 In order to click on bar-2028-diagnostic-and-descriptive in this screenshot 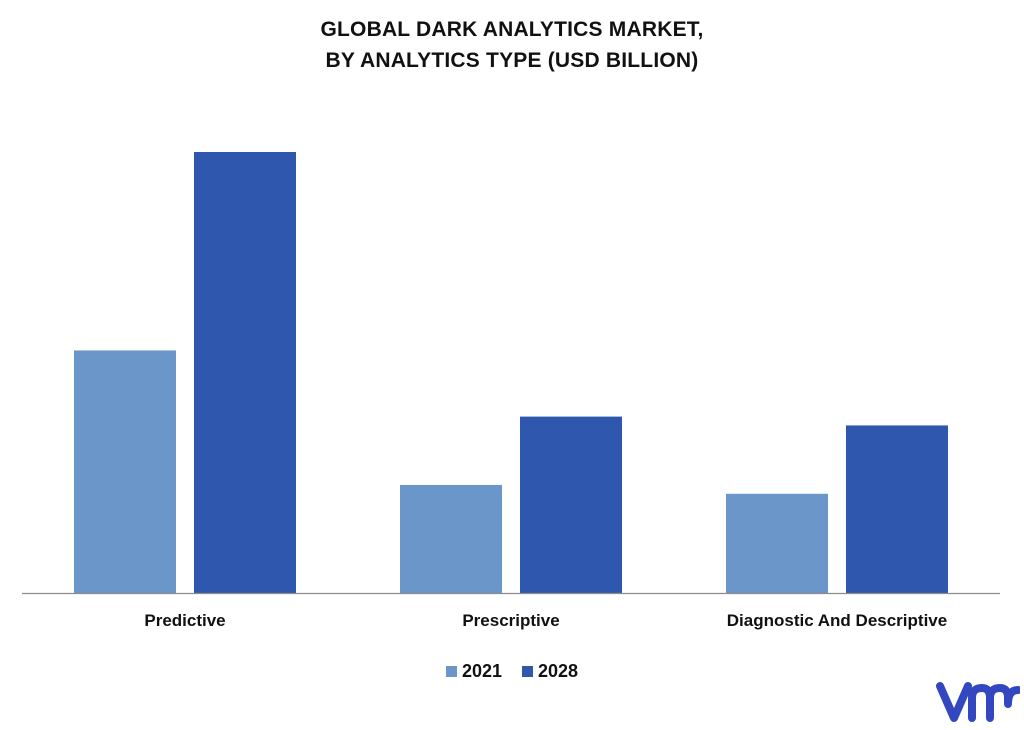, I will do `click(897, 509)`.